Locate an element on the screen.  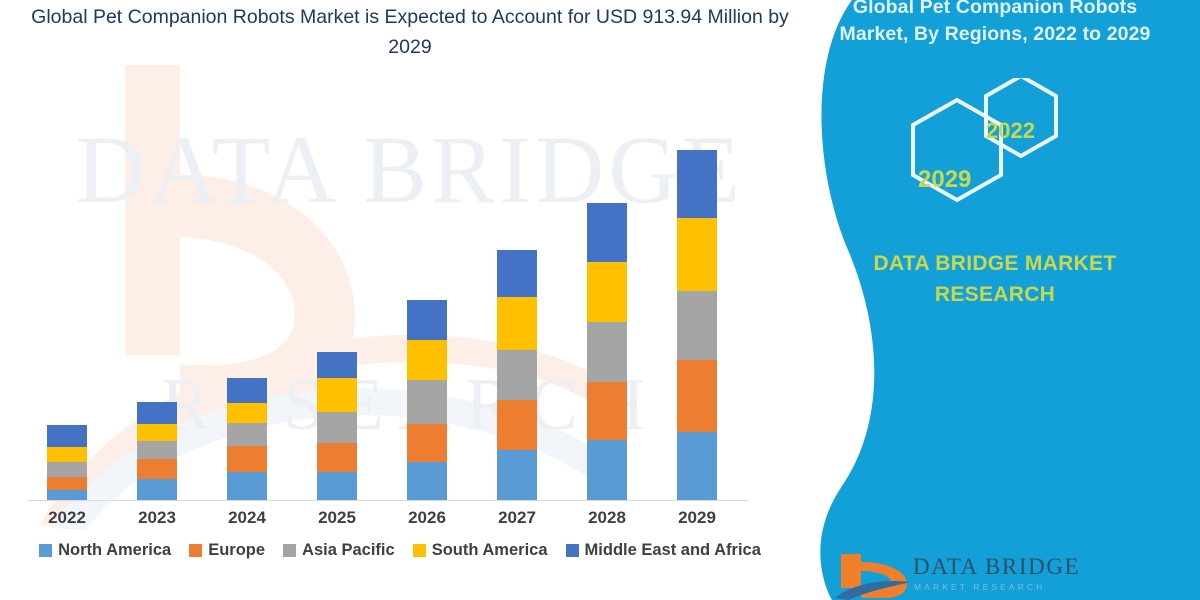
legend-label: South America is located at coordinates (489, 550).